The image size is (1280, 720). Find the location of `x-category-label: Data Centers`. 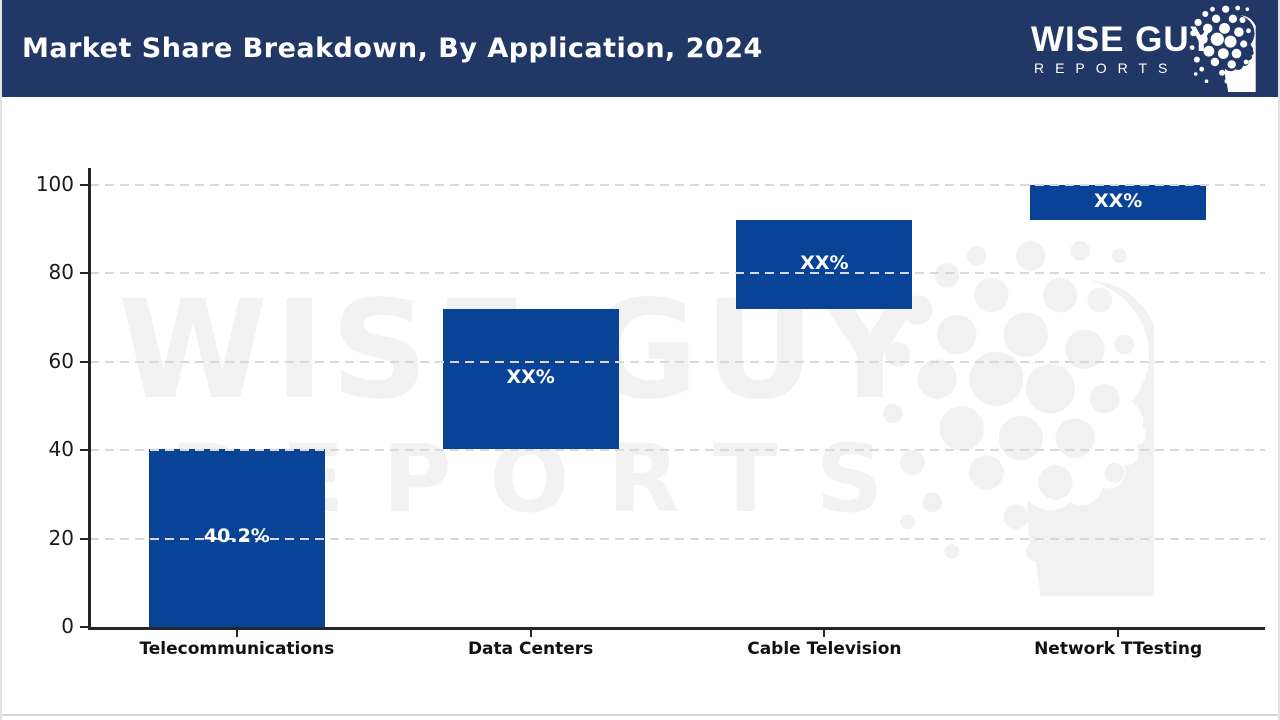

x-category-label: Data Centers is located at coordinates (530, 649).